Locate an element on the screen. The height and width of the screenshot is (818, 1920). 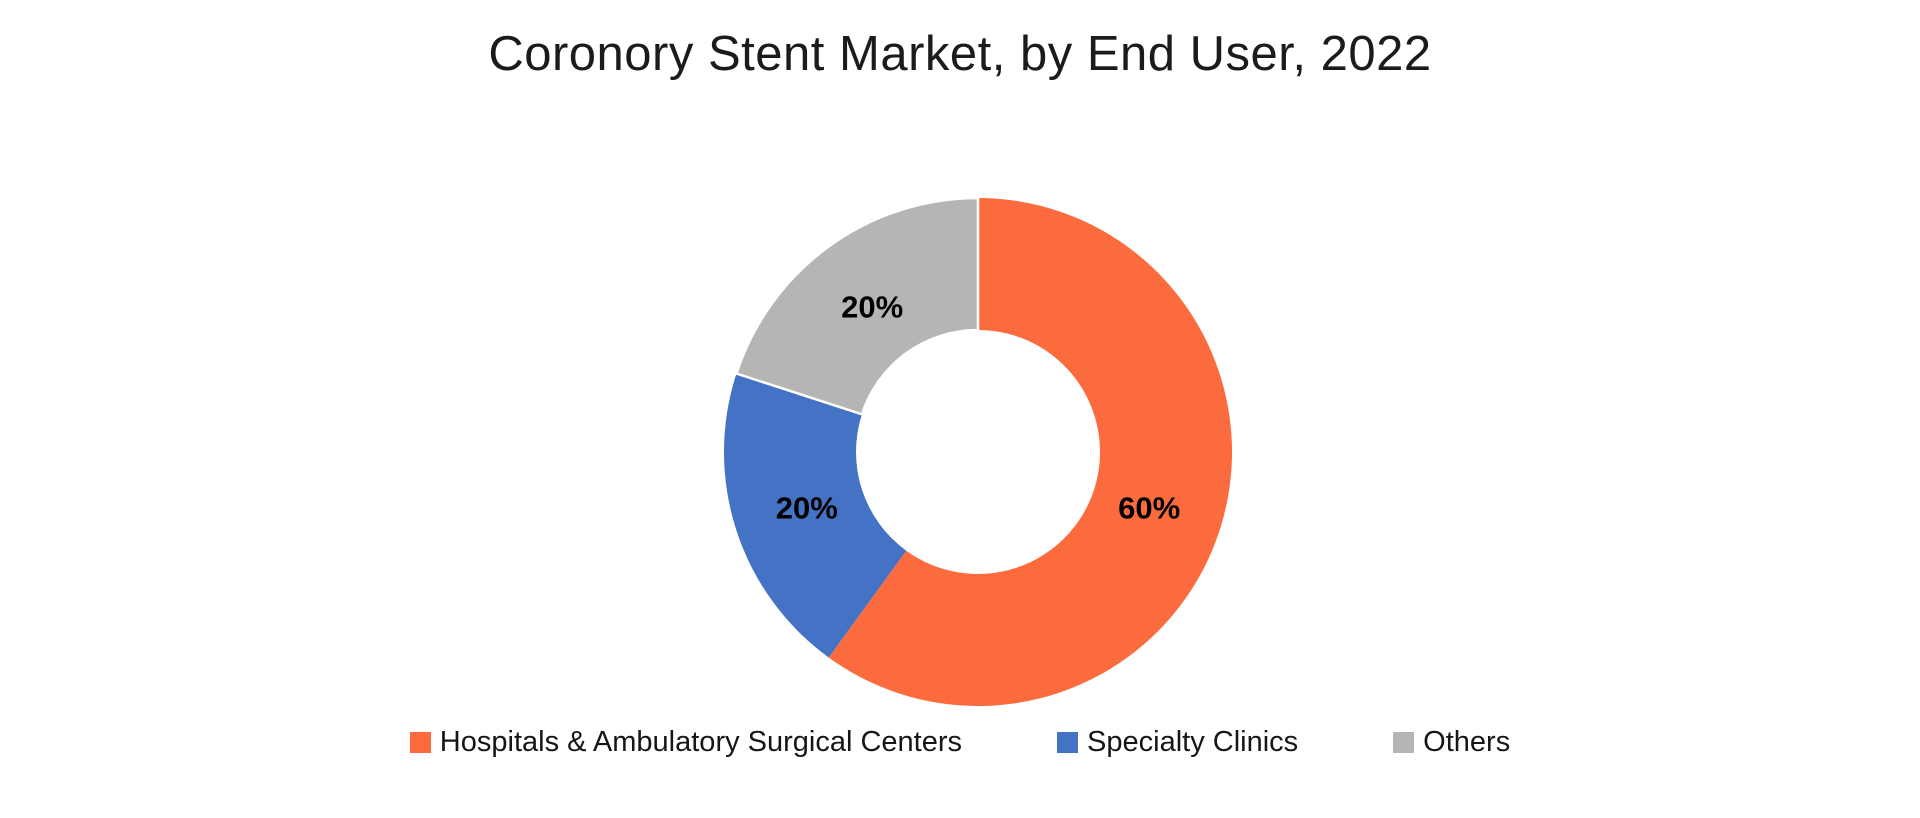
chart-title: Coronory Stent Market, by End User, 2022 is located at coordinates (960, 54).